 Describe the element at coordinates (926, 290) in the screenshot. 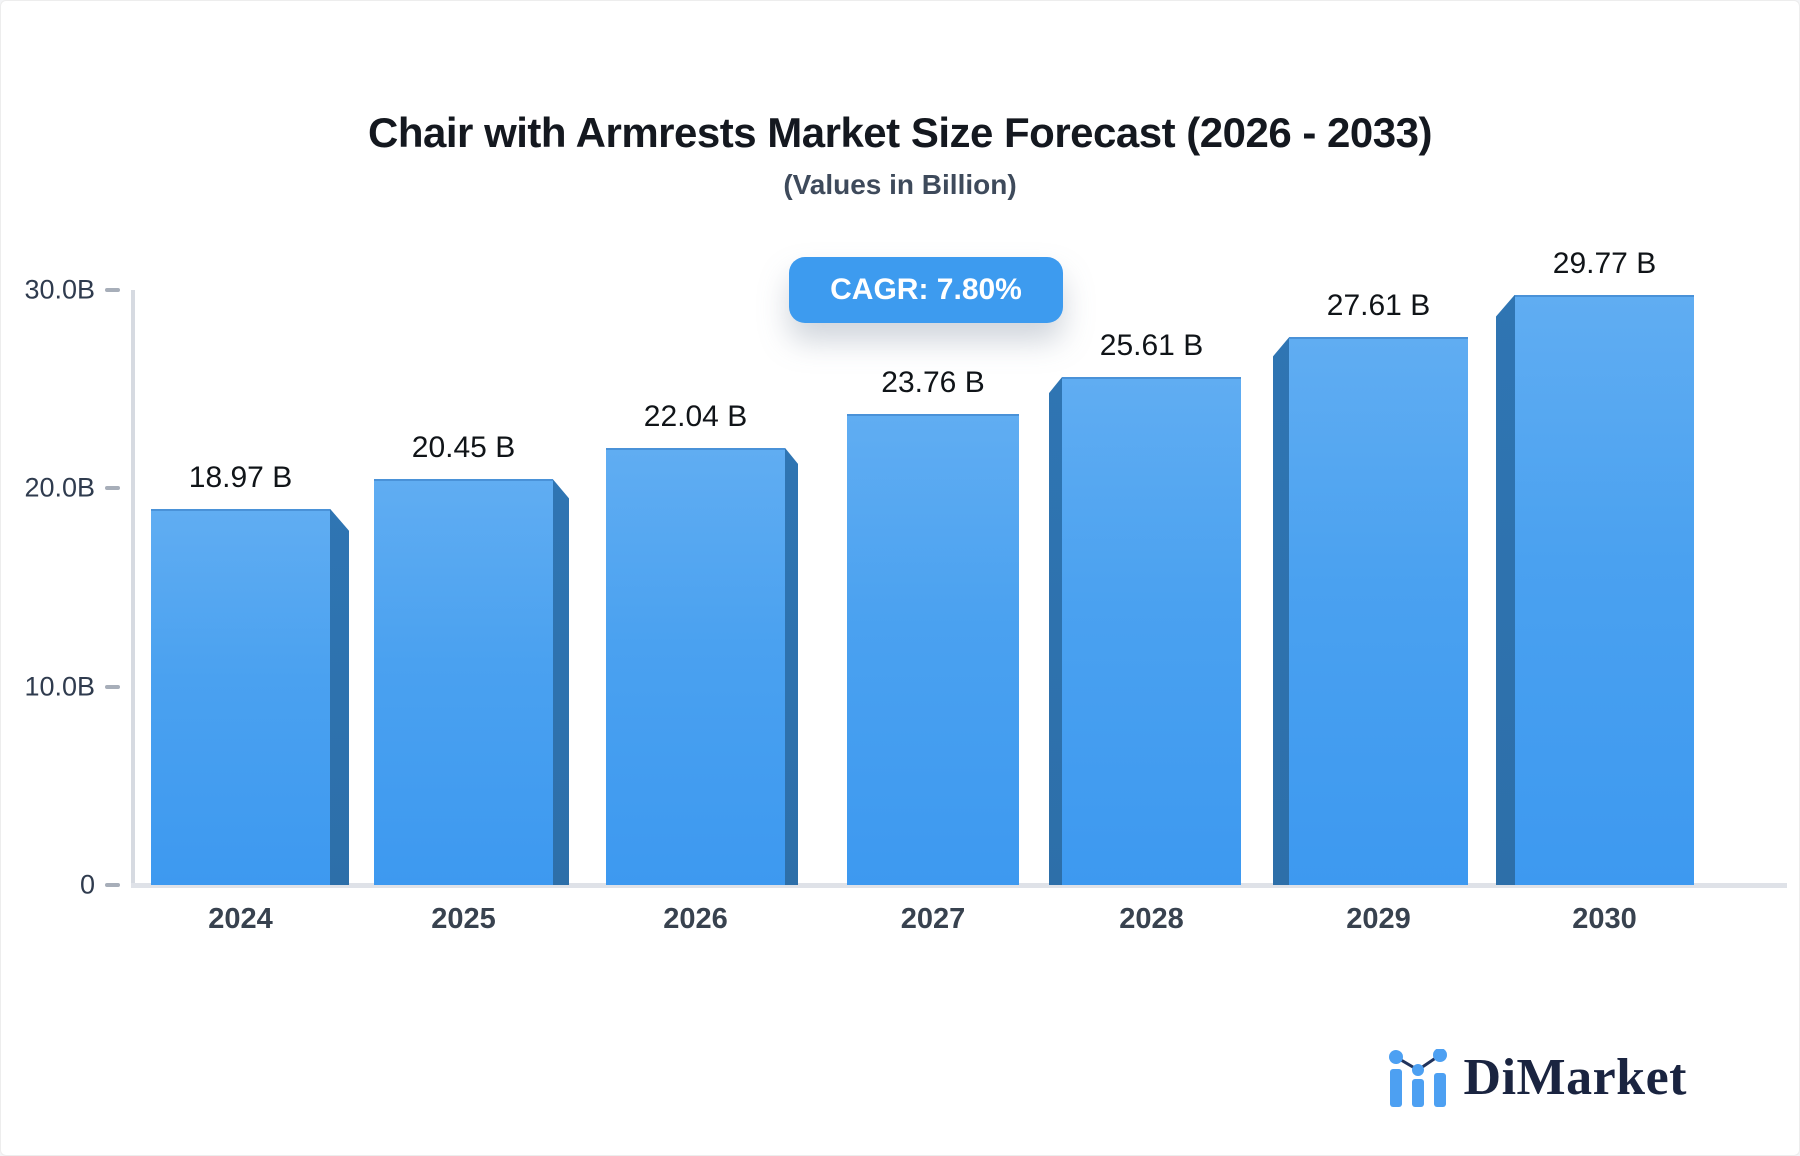

I see `cagr-badge: CAGR: 7.80%` at that location.